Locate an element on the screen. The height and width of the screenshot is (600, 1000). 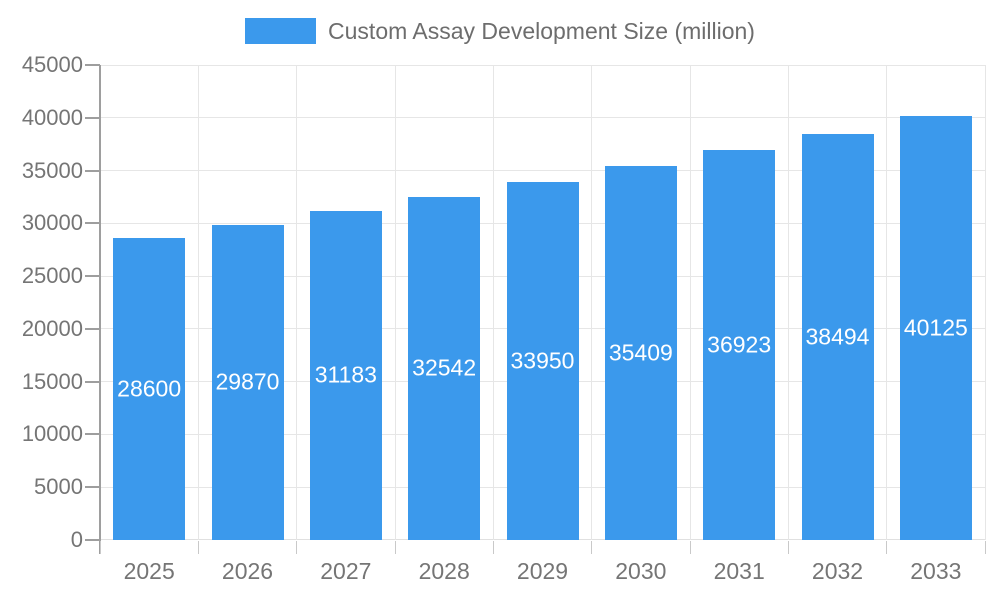
x-axis-tick-label: 2031 is located at coordinates (739, 571).